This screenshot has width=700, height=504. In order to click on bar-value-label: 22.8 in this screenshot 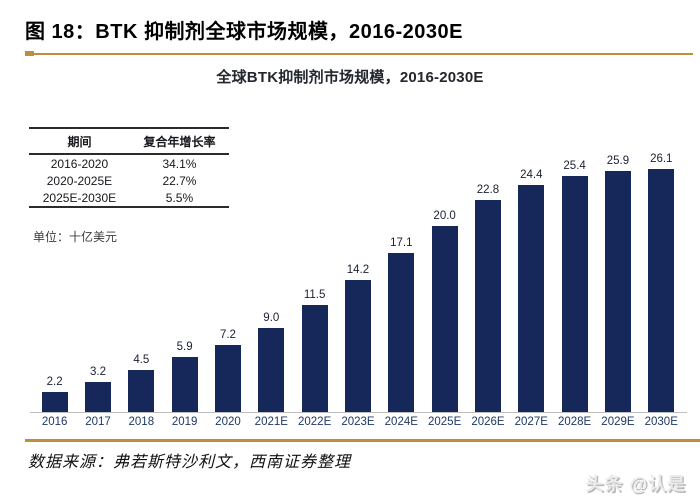, I will do `click(488, 190)`.